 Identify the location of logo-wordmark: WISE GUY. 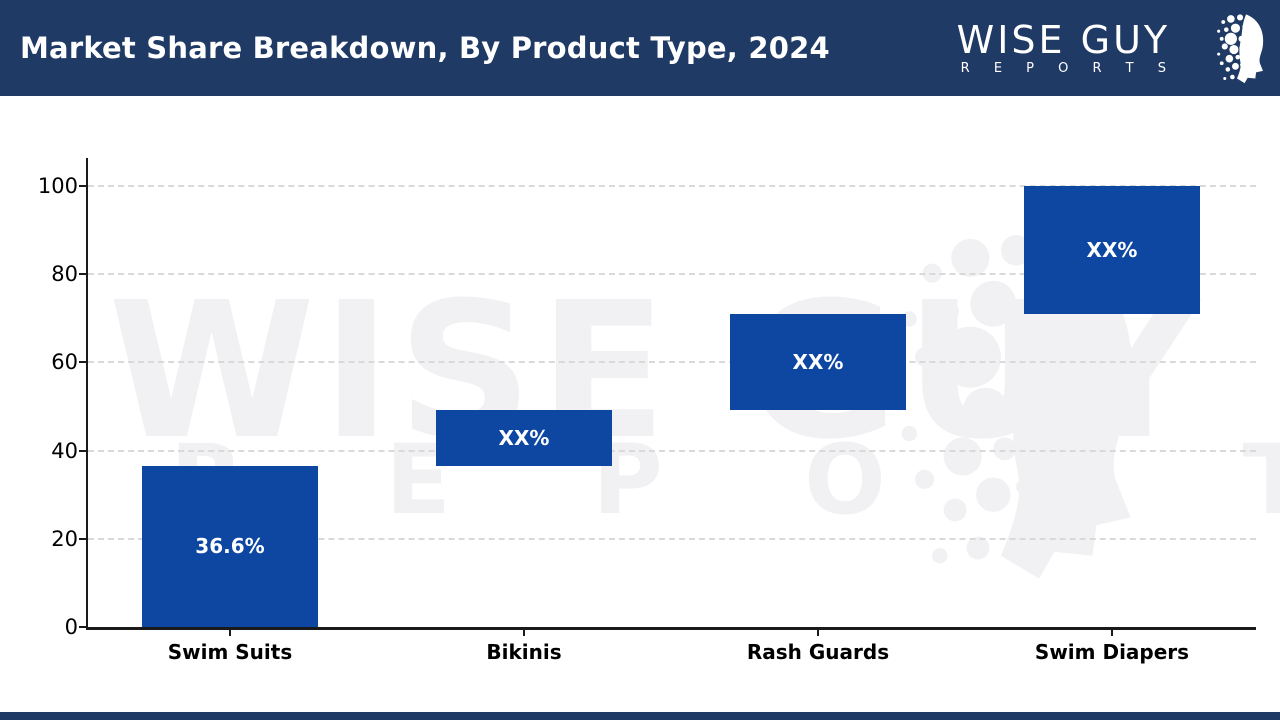
(1063, 40).